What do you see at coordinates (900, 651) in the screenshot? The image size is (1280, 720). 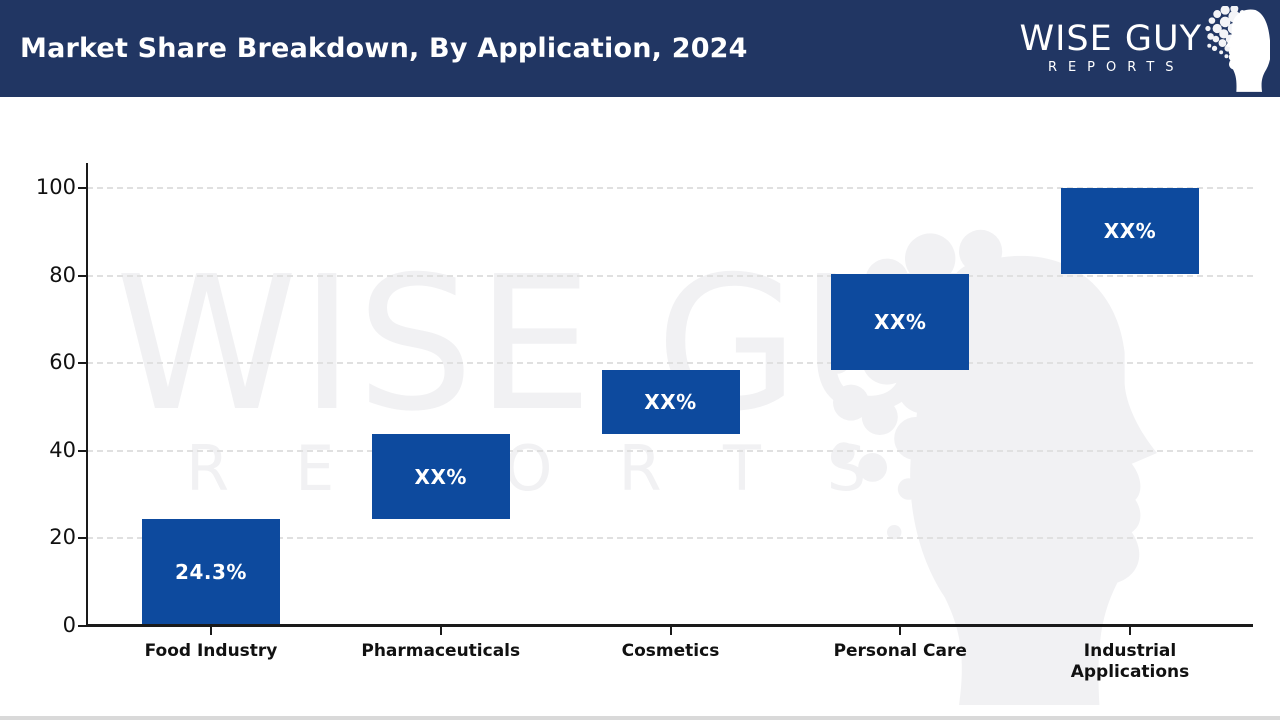 I see `x-category-label: Personal Care` at bounding box center [900, 651].